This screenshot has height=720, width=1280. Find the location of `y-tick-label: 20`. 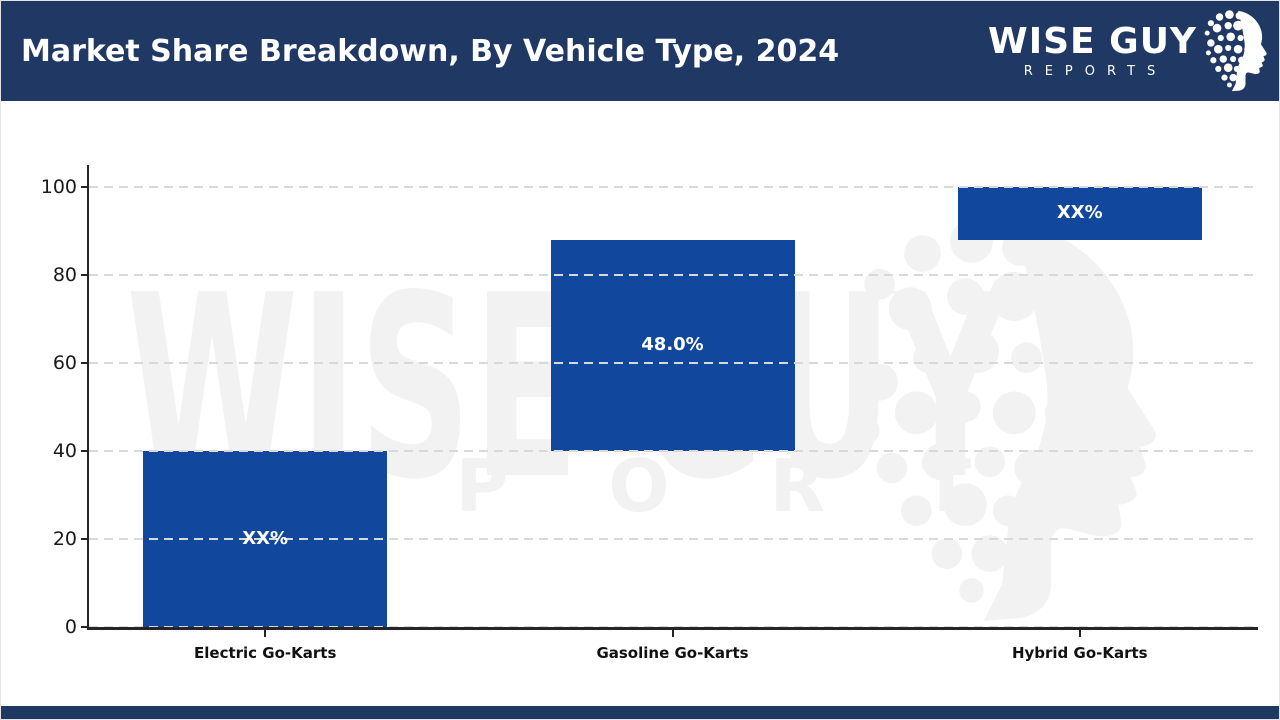

y-tick-label: 20 is located at coordinates (64, 539).